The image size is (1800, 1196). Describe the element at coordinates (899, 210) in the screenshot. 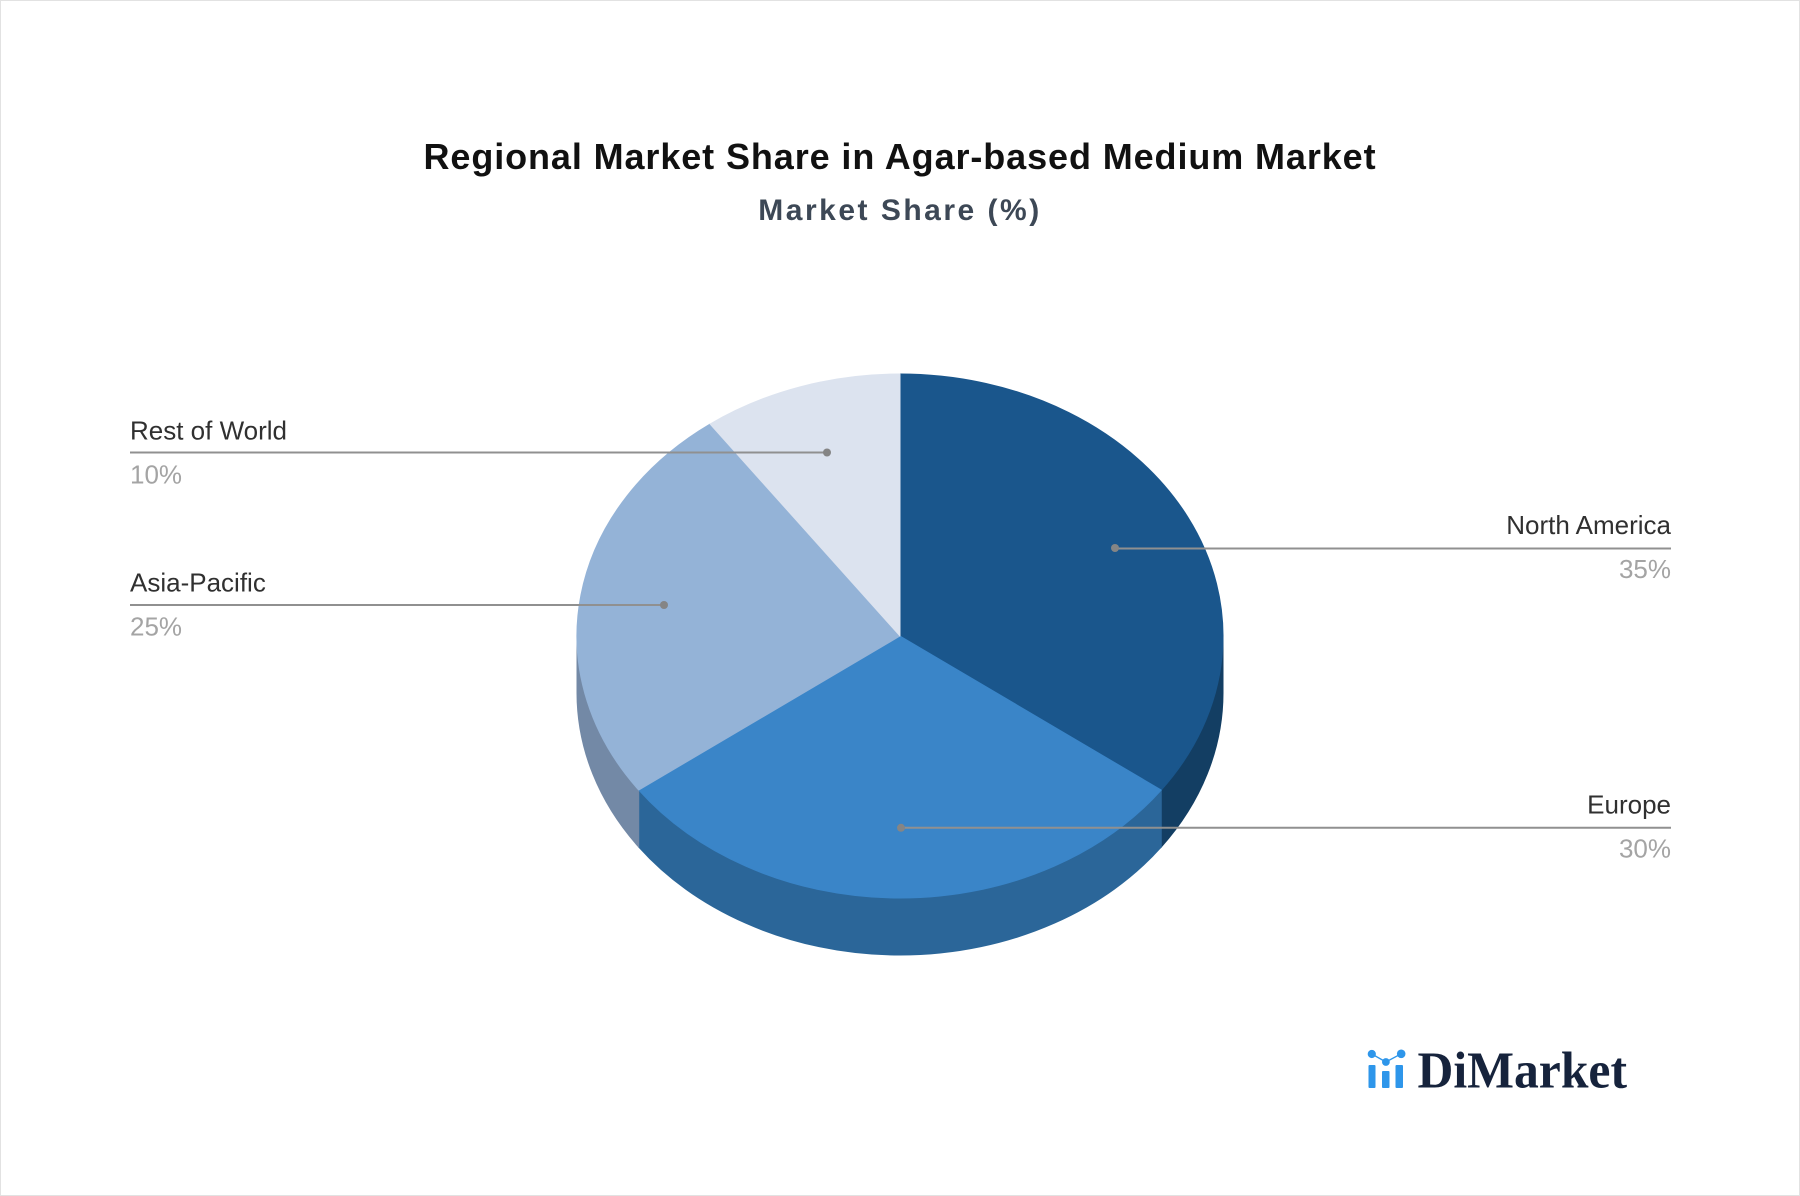

I see `svg-text: Market Share (%)` at that location.